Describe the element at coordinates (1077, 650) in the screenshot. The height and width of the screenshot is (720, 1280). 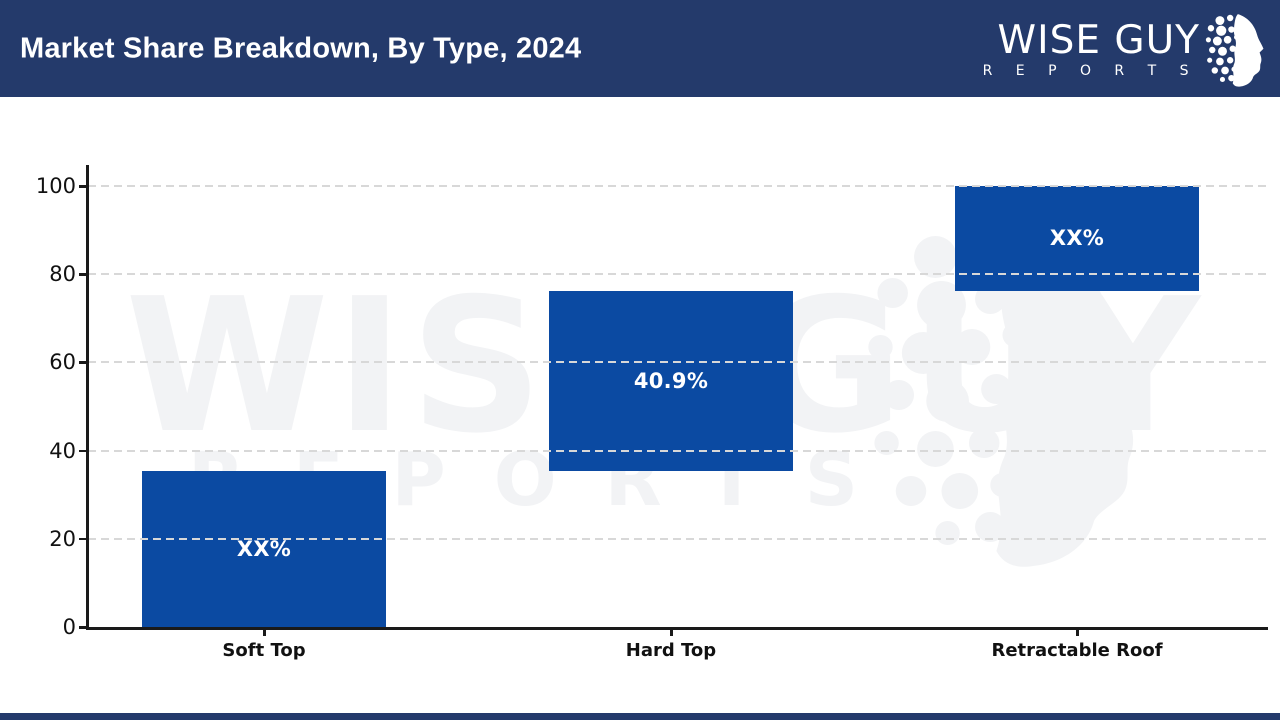
I see `x-axis-tick-label: Retractable Roof` at that location.